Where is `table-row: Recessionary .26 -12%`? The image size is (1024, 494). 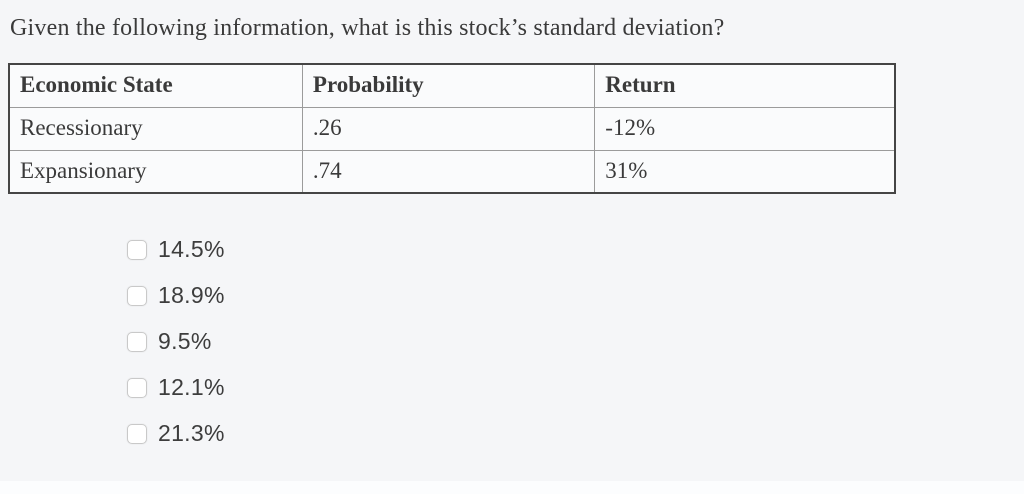 table-row: Recessionary .26 -12% is located at coordinates (452, 128).